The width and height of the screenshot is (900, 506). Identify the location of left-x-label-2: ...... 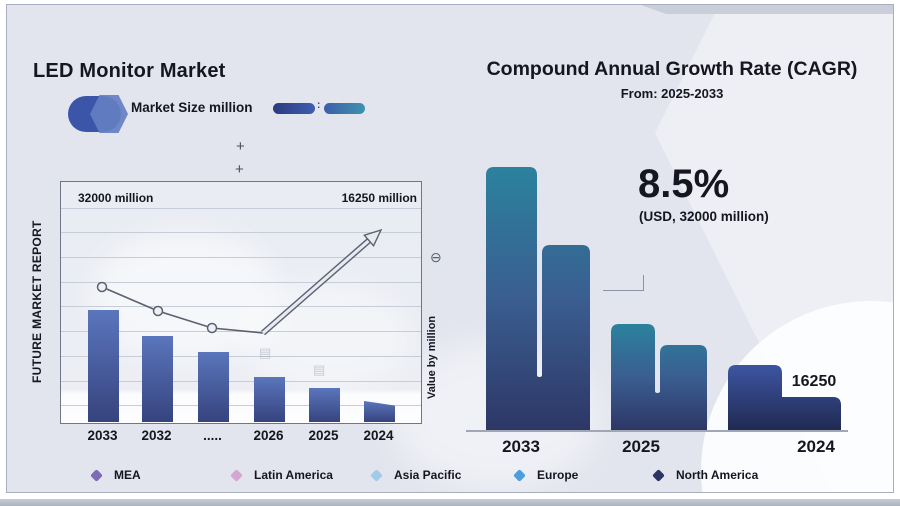
(212, 435).